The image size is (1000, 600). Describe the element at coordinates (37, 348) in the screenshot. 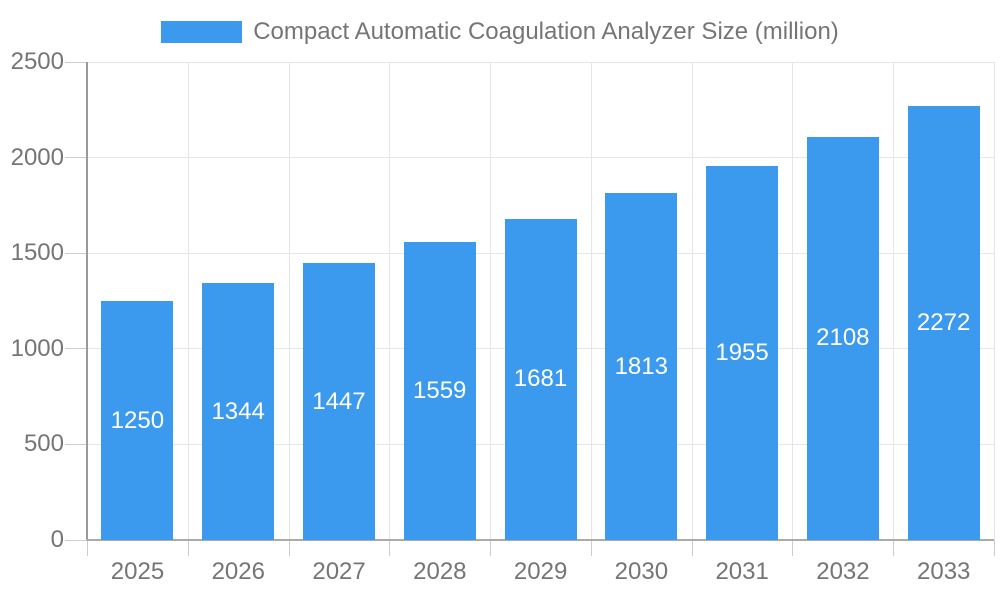

I see `y-axis-tick-label: 1000` at that location.